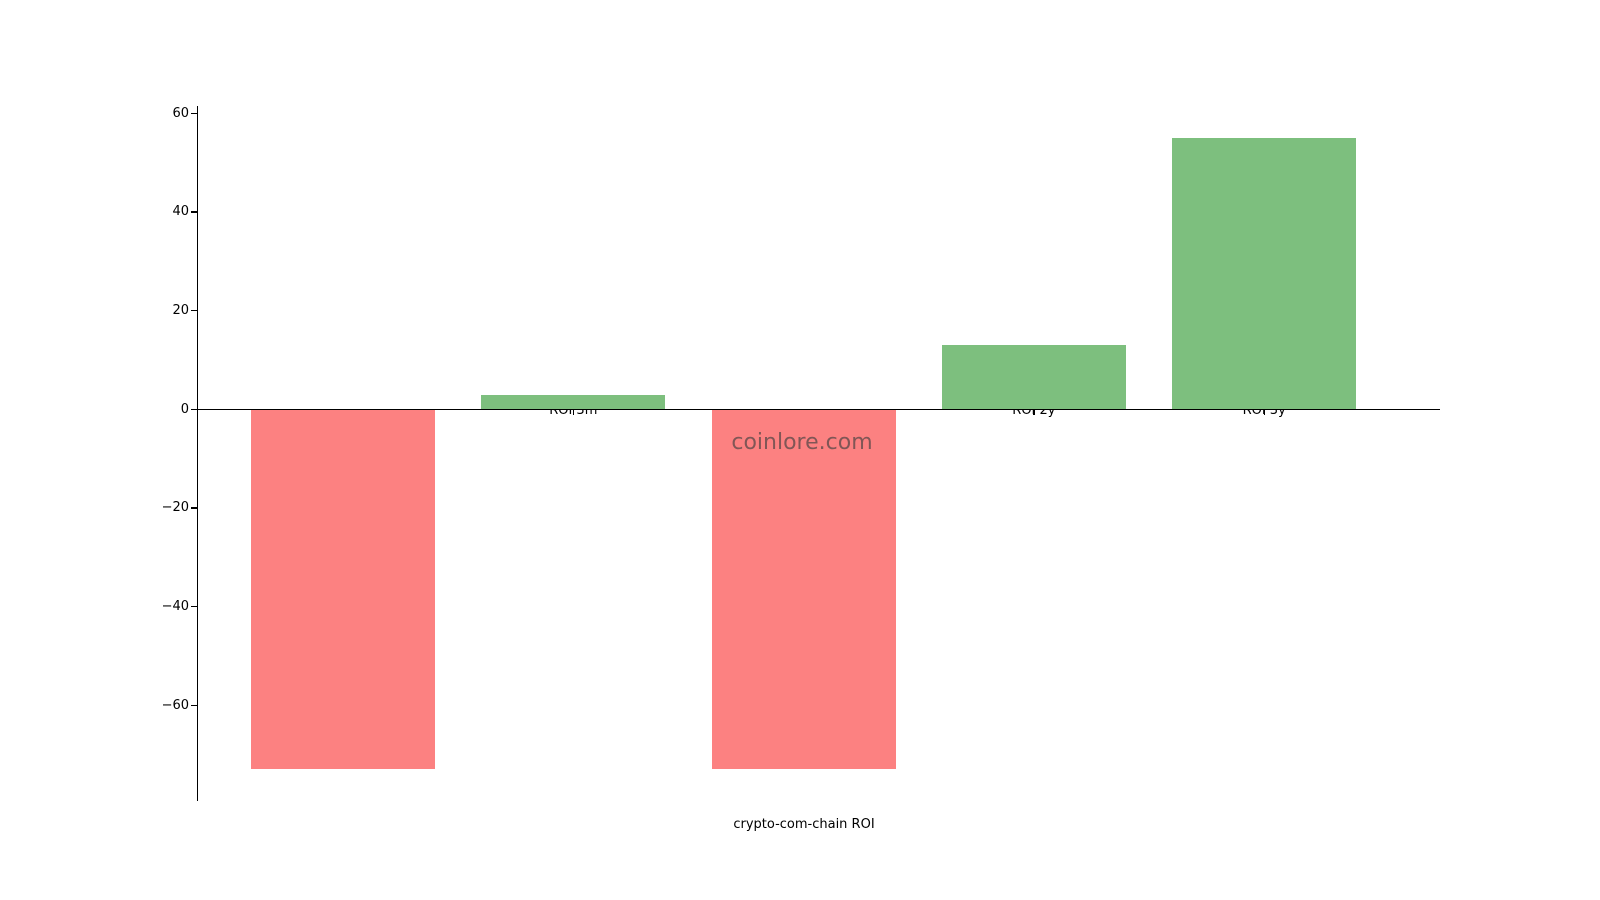  I want to click on y-tick-label: 0, so click(184, 409).